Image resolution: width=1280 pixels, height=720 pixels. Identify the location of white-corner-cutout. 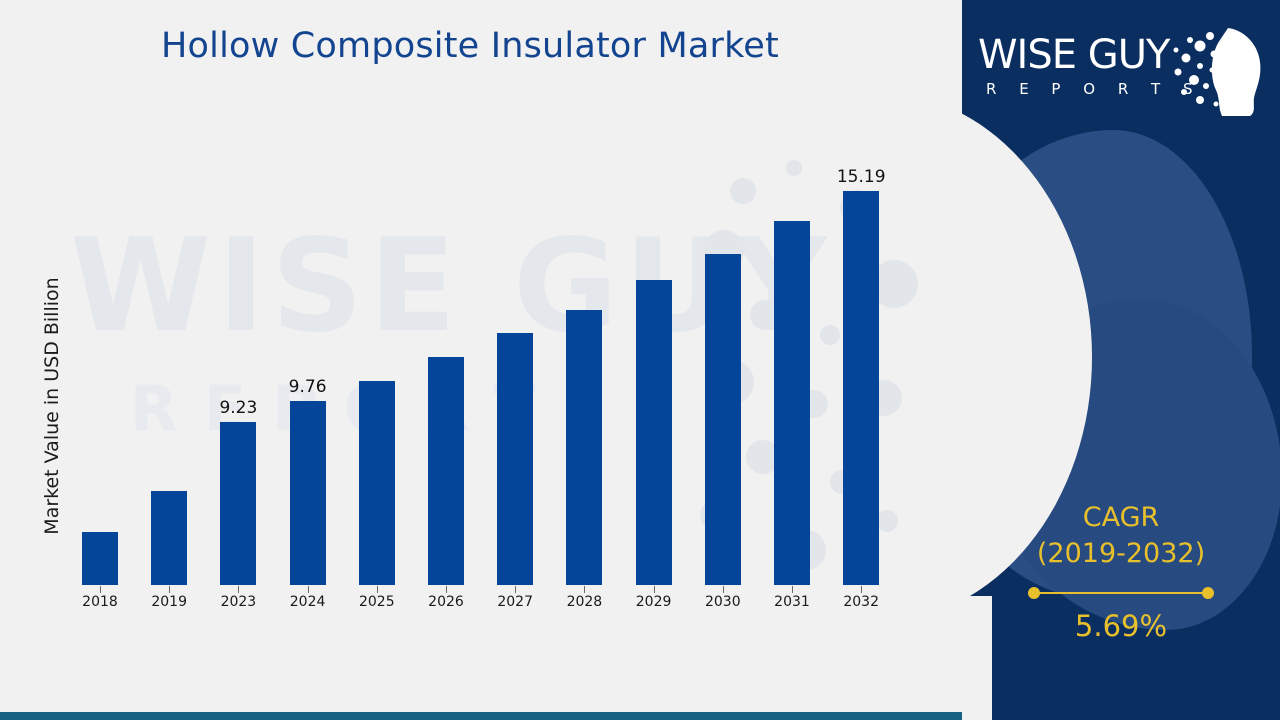
(977, 658).